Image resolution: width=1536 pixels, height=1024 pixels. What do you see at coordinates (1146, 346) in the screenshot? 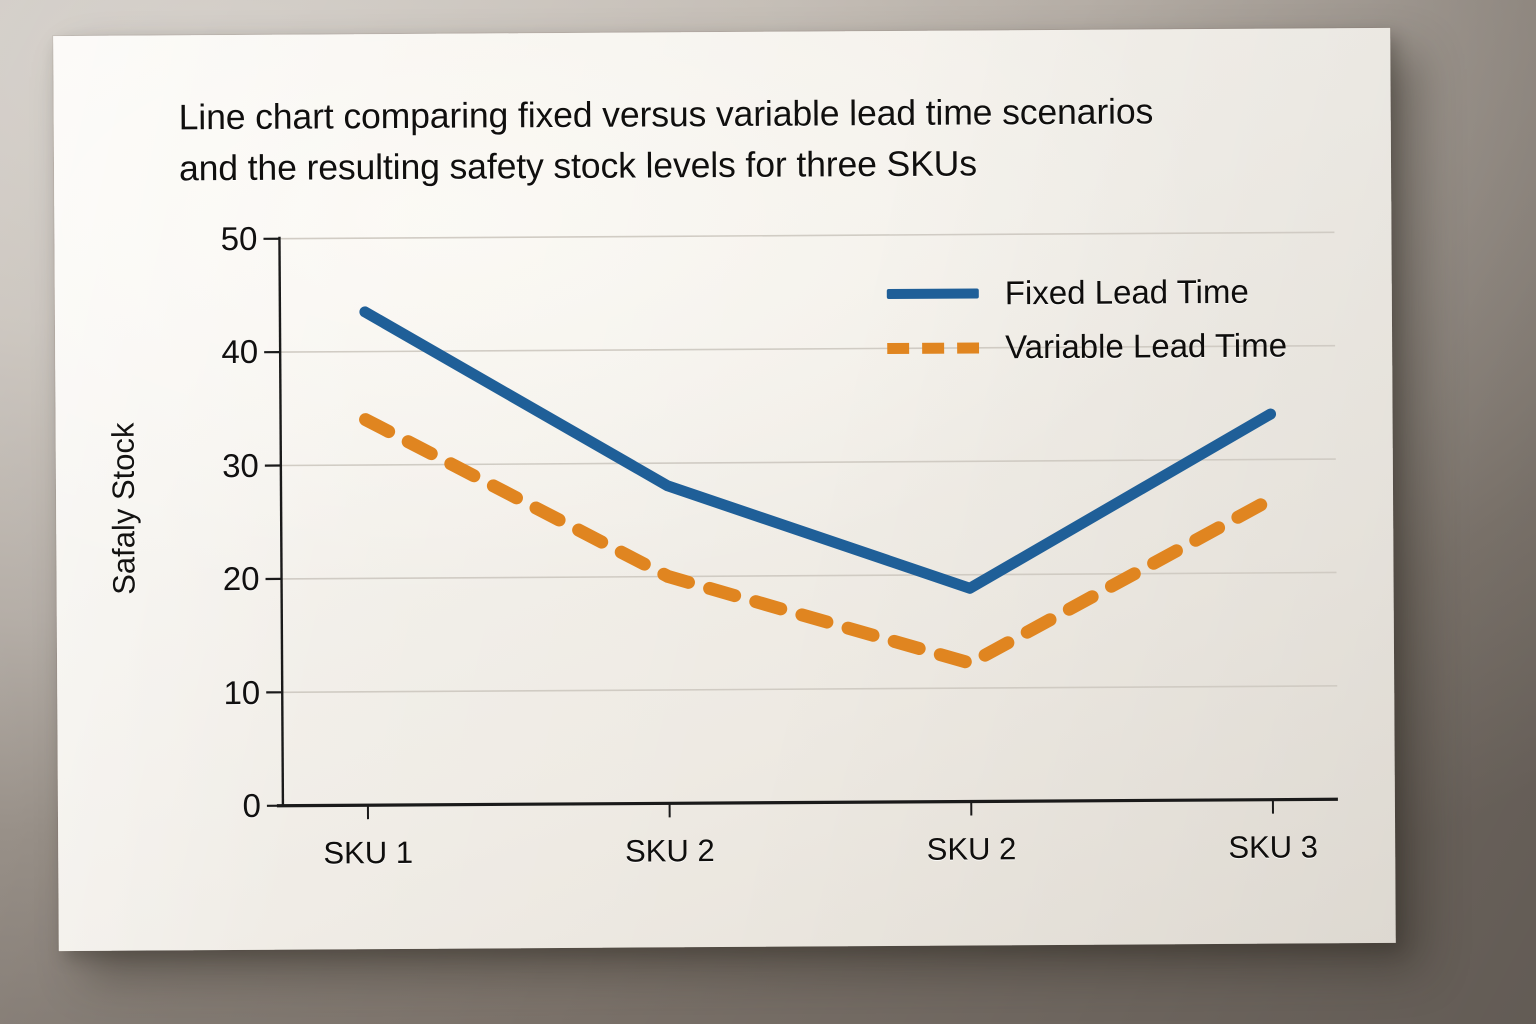
I see `legend-label-variable: Variable Lead Time` at bounding box center [1146, 346].